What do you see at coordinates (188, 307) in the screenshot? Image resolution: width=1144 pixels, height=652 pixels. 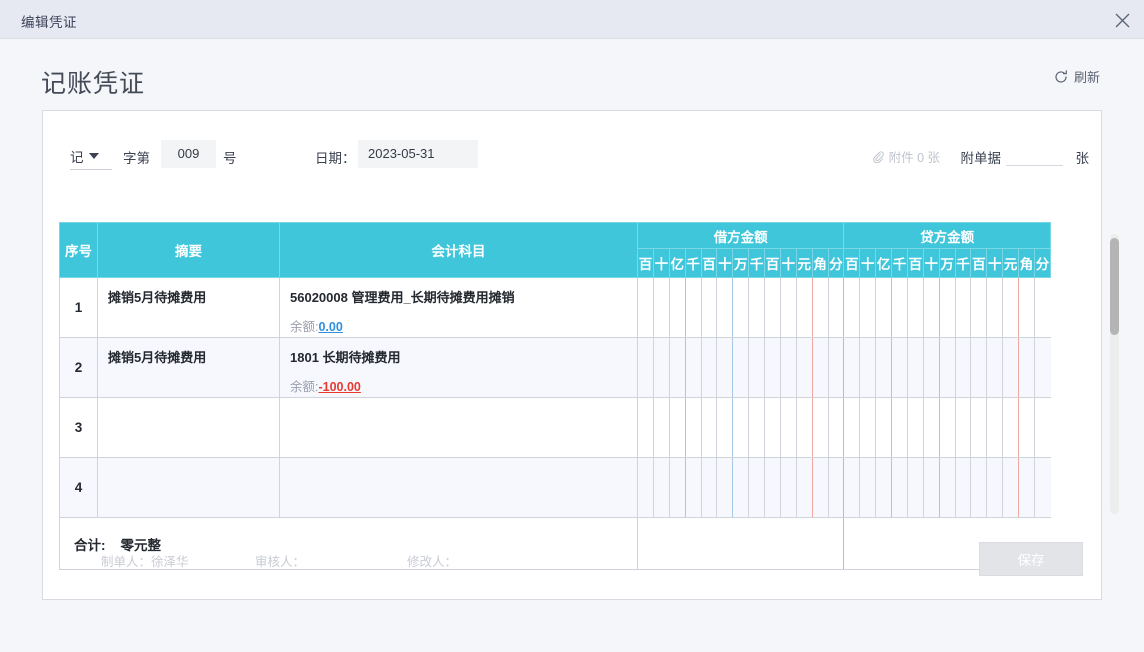 I see `row-summary: 摊销5月待摊费用` at bounding box center [188, 307].